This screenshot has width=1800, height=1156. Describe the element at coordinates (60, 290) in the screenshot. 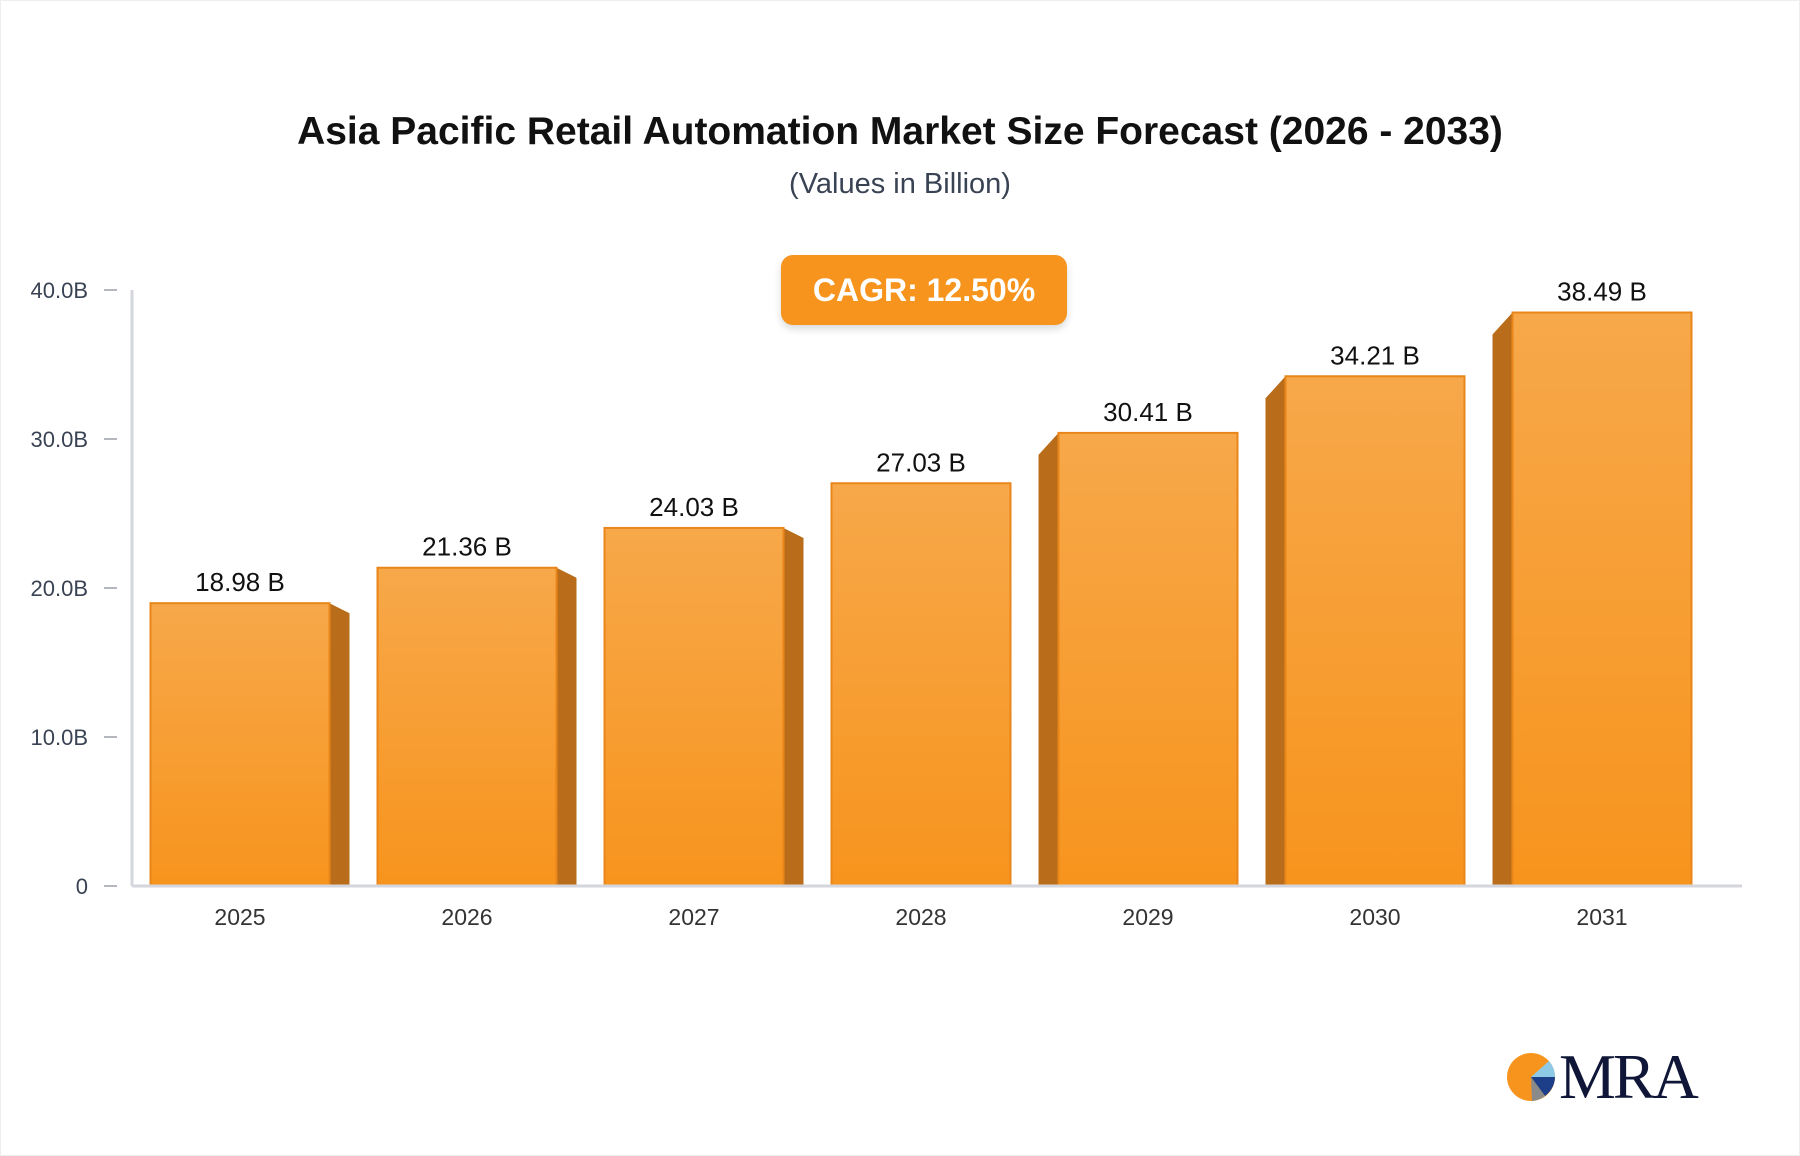

I see `y-tick-label: 40.0B` at that location.